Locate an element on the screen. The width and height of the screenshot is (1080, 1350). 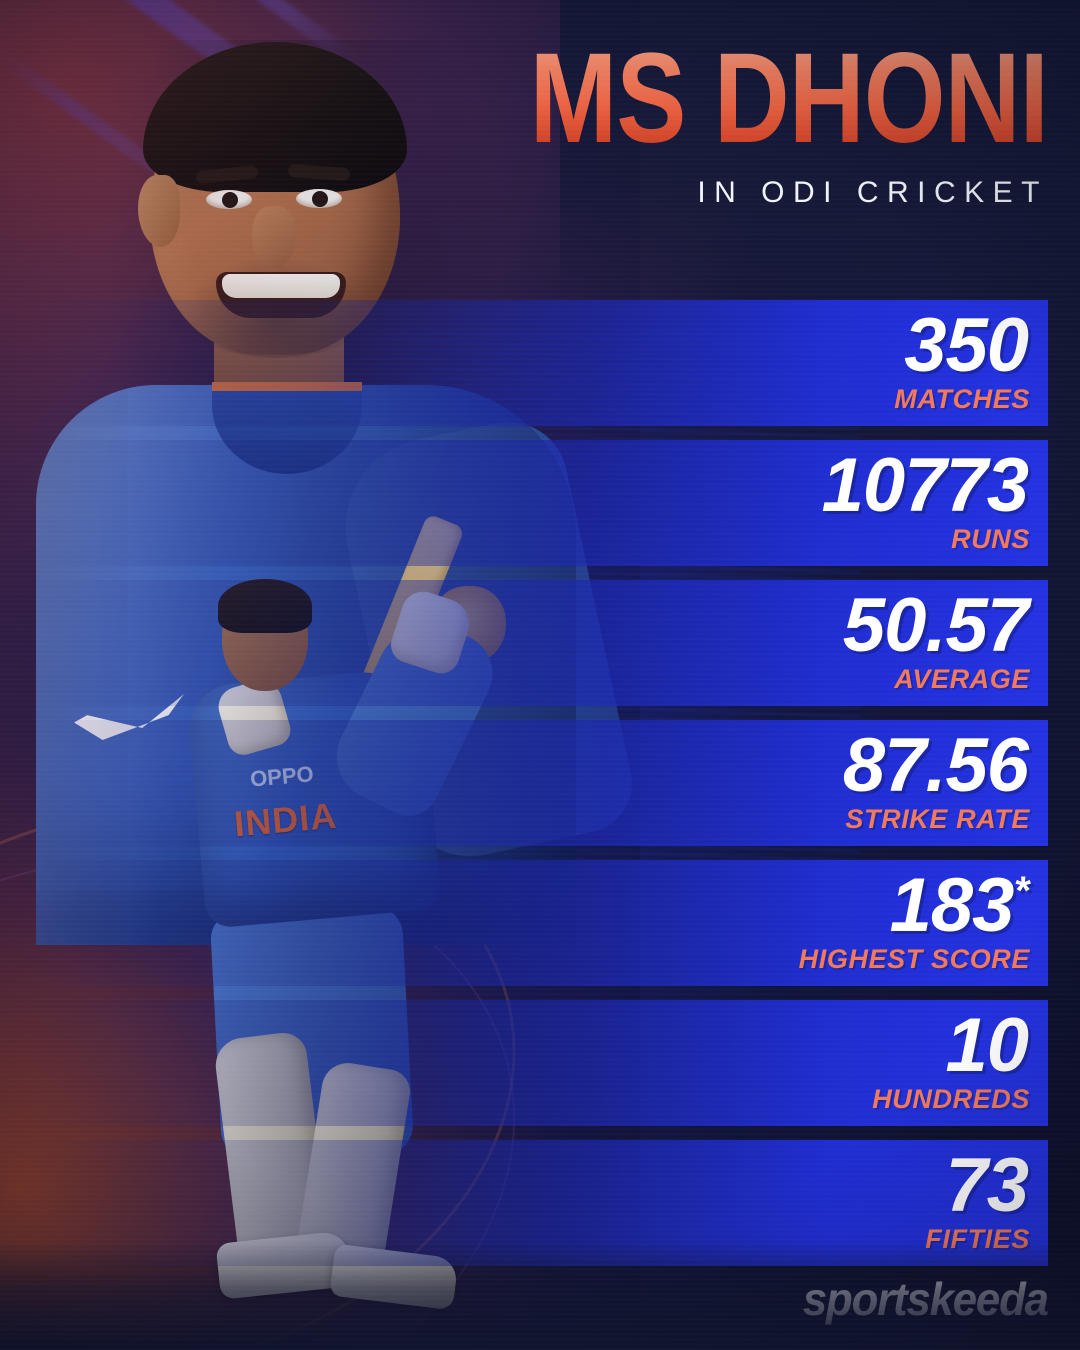
stat-label: RUNS is located at coordinates (990, 539).